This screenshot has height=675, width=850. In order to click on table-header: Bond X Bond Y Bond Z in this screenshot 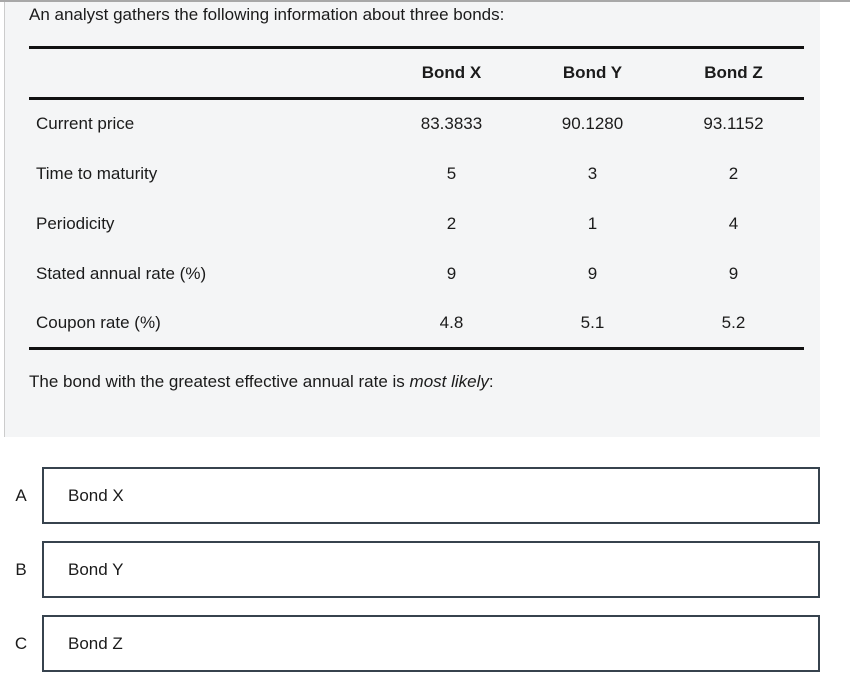, I will do `click(416, 73)`.